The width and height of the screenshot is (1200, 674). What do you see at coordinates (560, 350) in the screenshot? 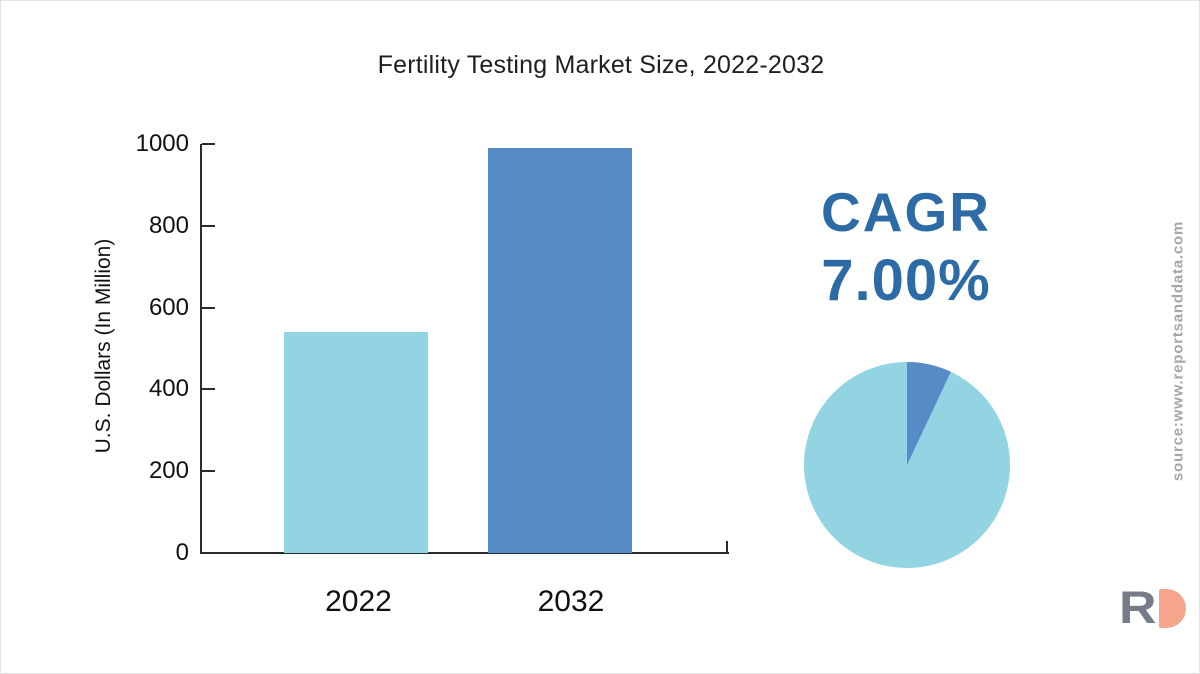
I see `bar-2032` at bounding box center [560, 350].